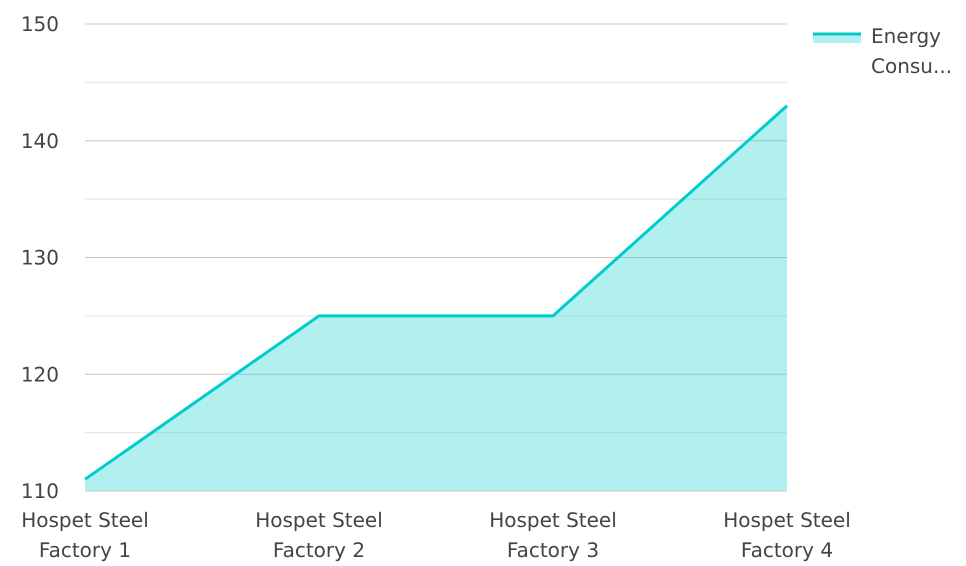  I want to click on y-tick-label: 110, so click(39, 491).